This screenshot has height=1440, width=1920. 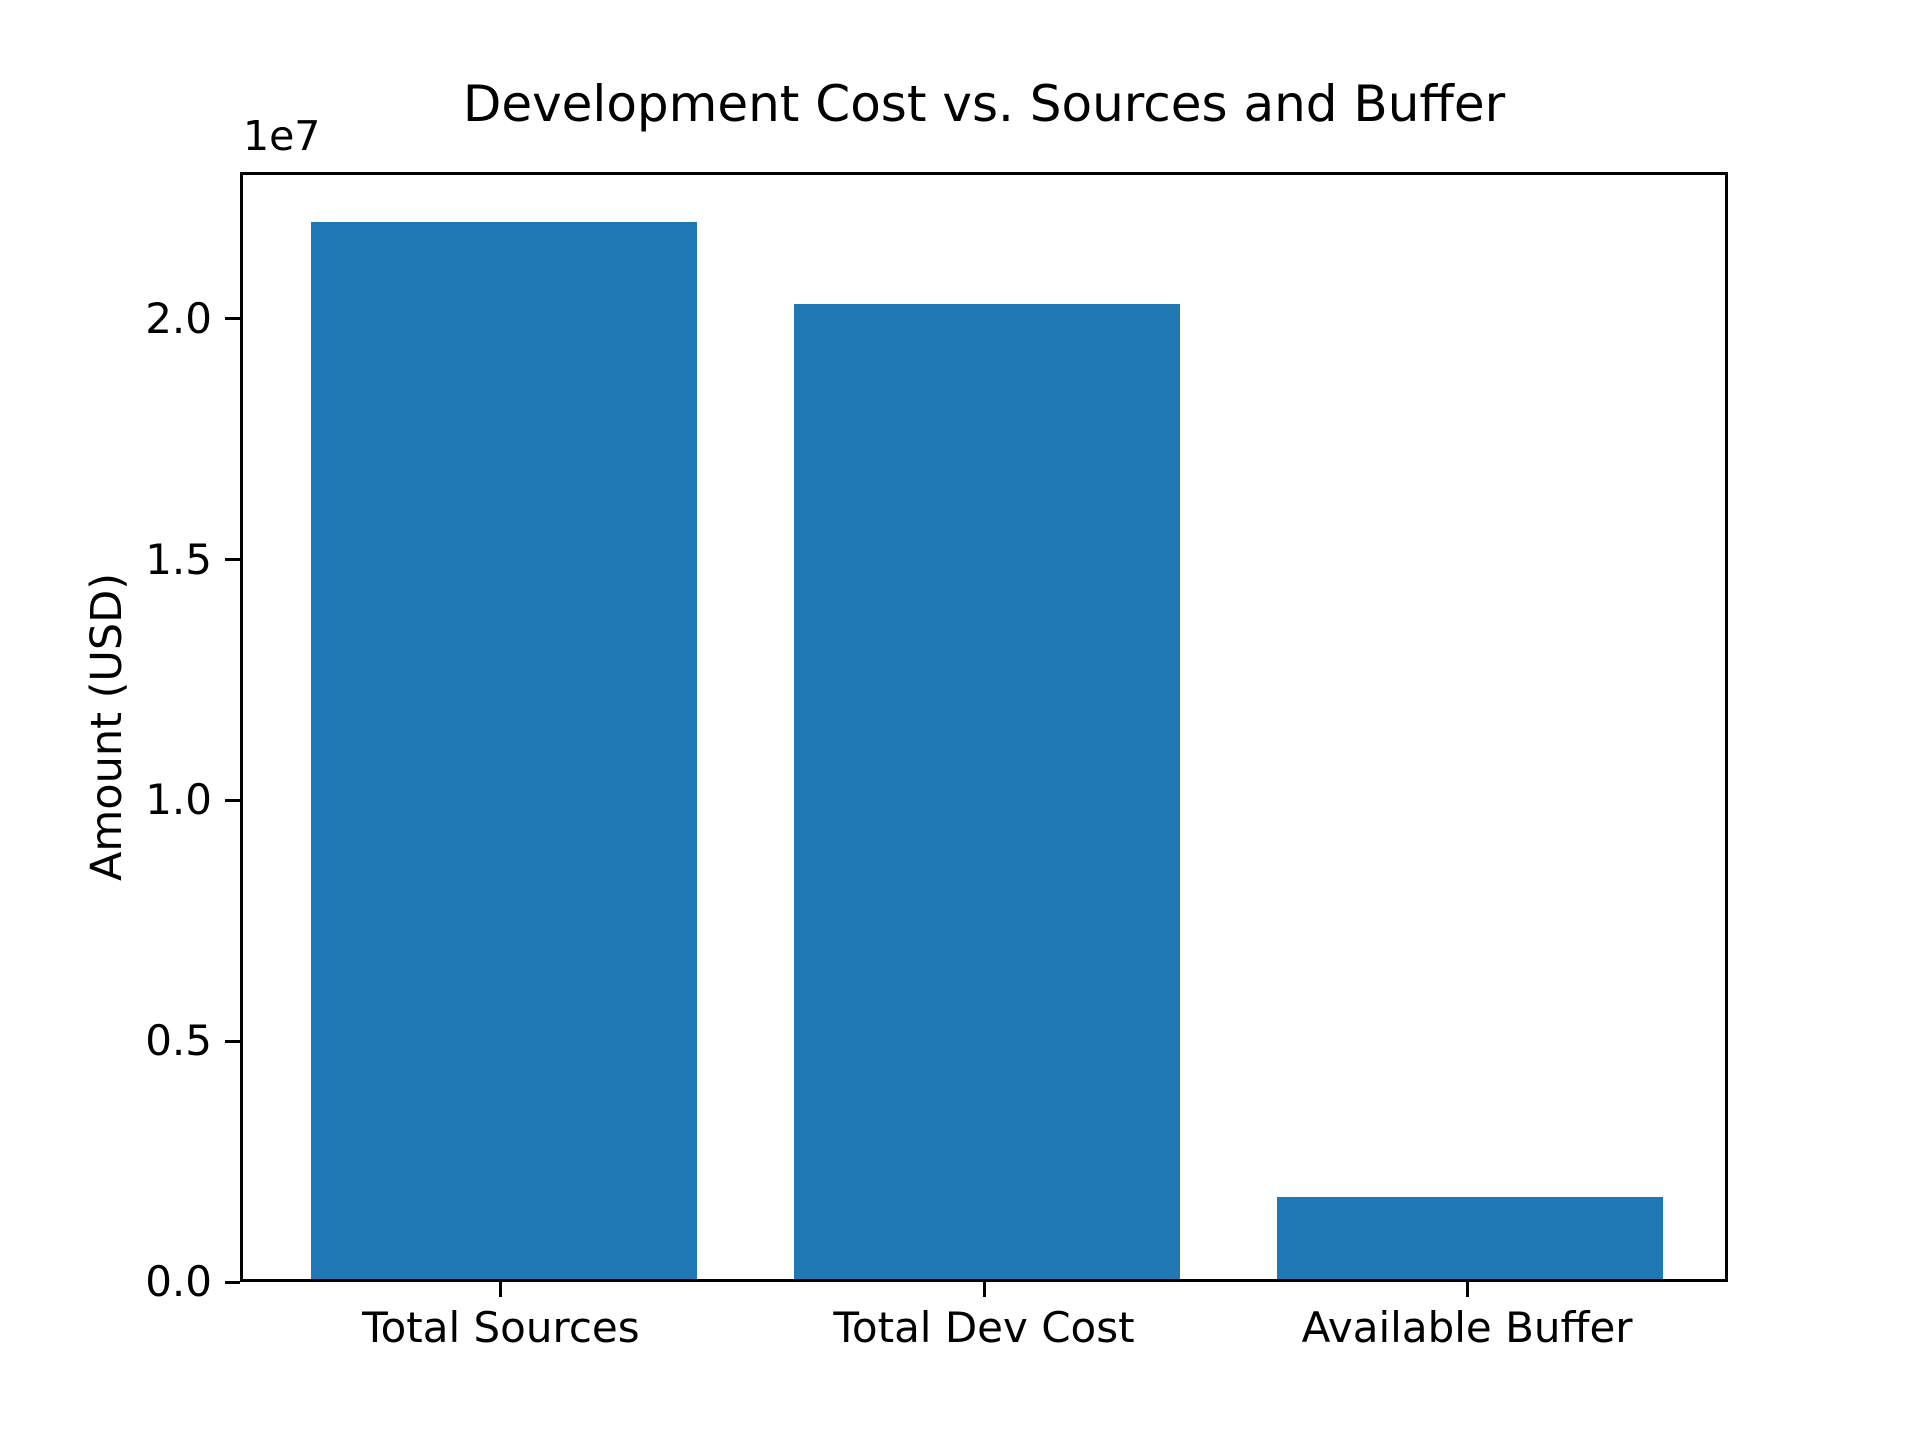 I want to click on y-axis-offset-label: 1e7, so click(x=282, y=136).